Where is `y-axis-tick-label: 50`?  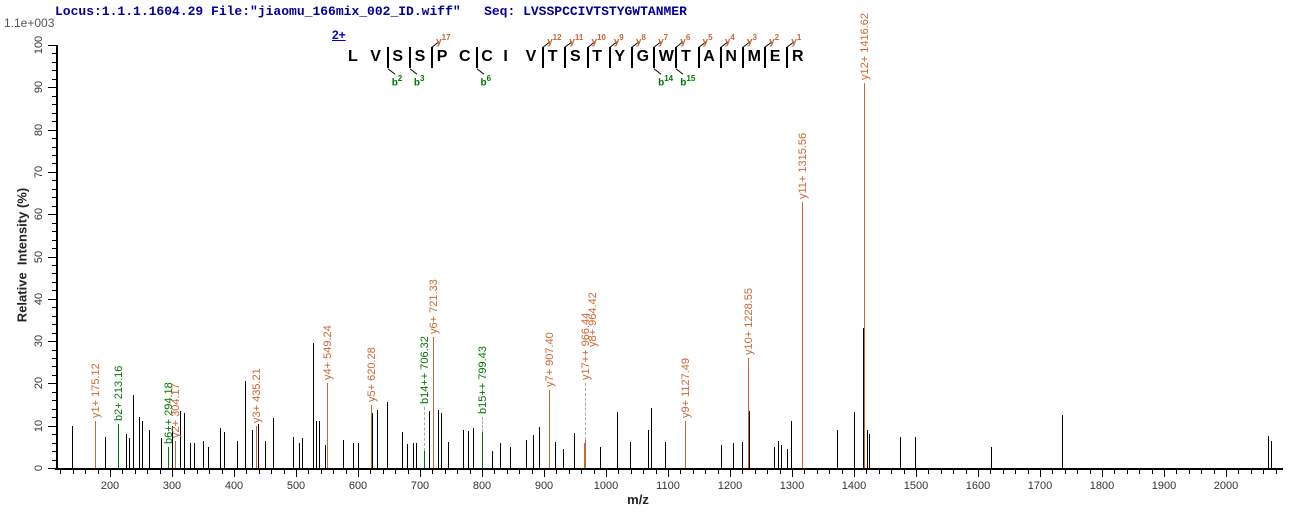 y-axis-tick-label: 50 is located at coordinates (39, 256).